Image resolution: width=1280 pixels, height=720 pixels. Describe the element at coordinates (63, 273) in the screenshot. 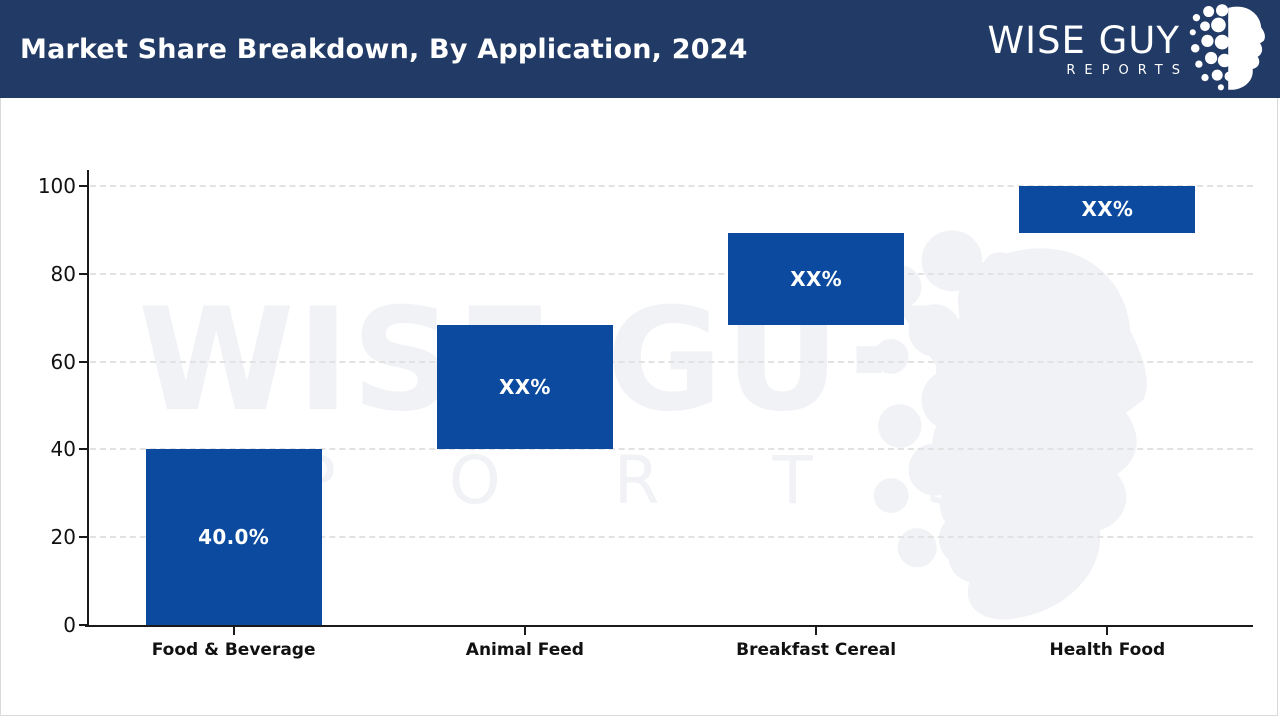

I see `y-tick-label: 80` at that location.